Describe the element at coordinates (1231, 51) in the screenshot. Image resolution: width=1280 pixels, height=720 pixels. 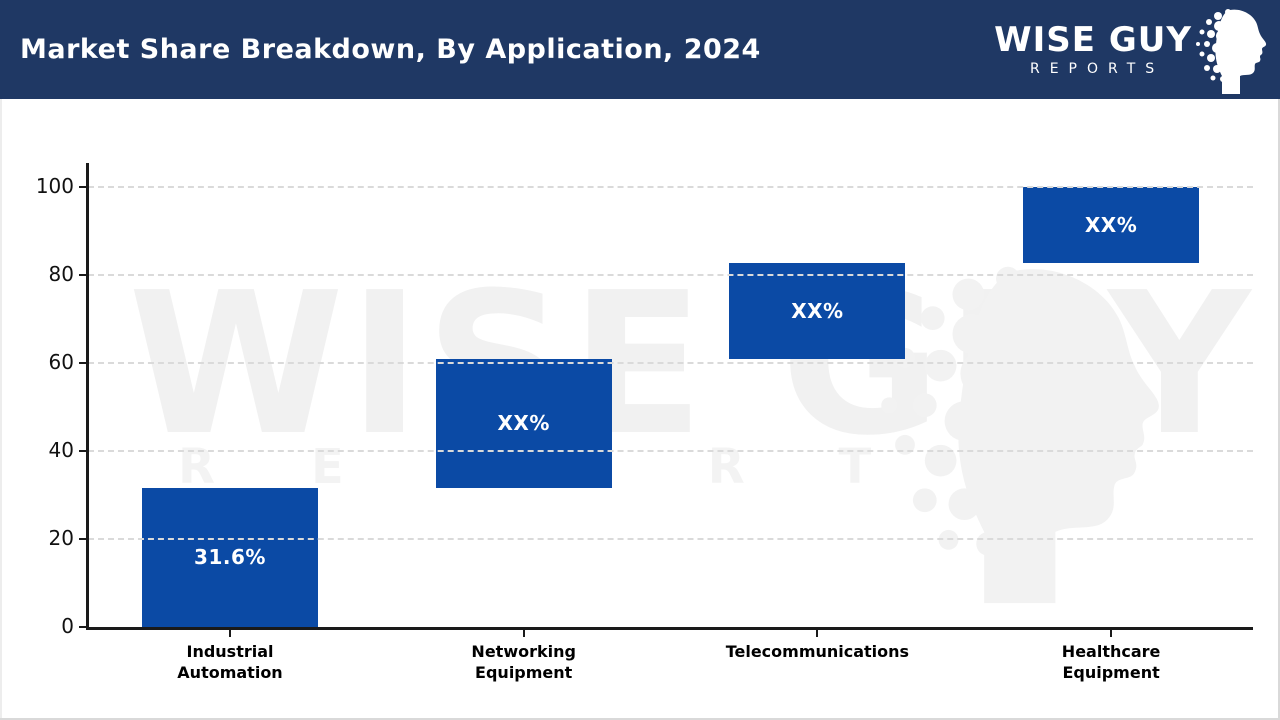
I see `wiseguy-head-icon` at that location.